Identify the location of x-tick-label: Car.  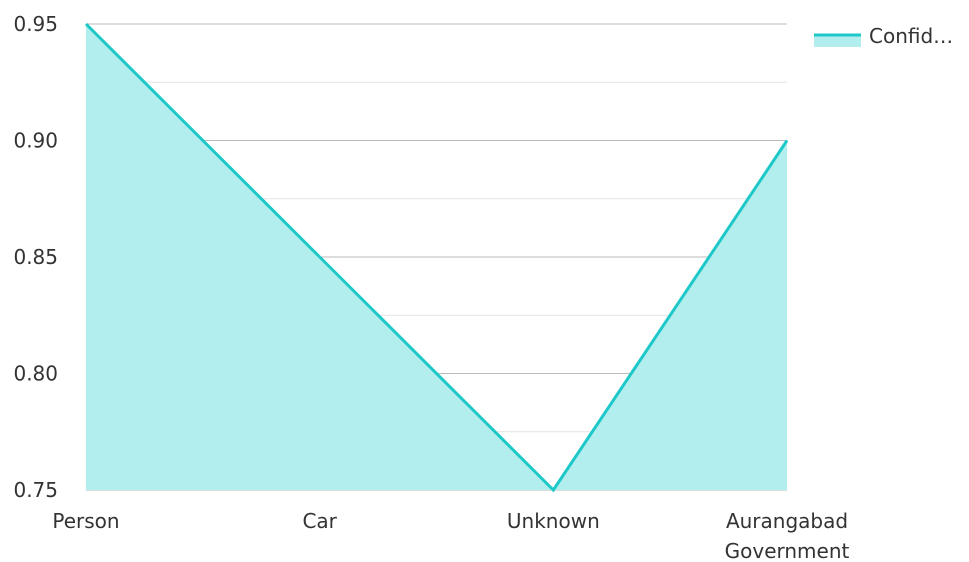
(319, 521).